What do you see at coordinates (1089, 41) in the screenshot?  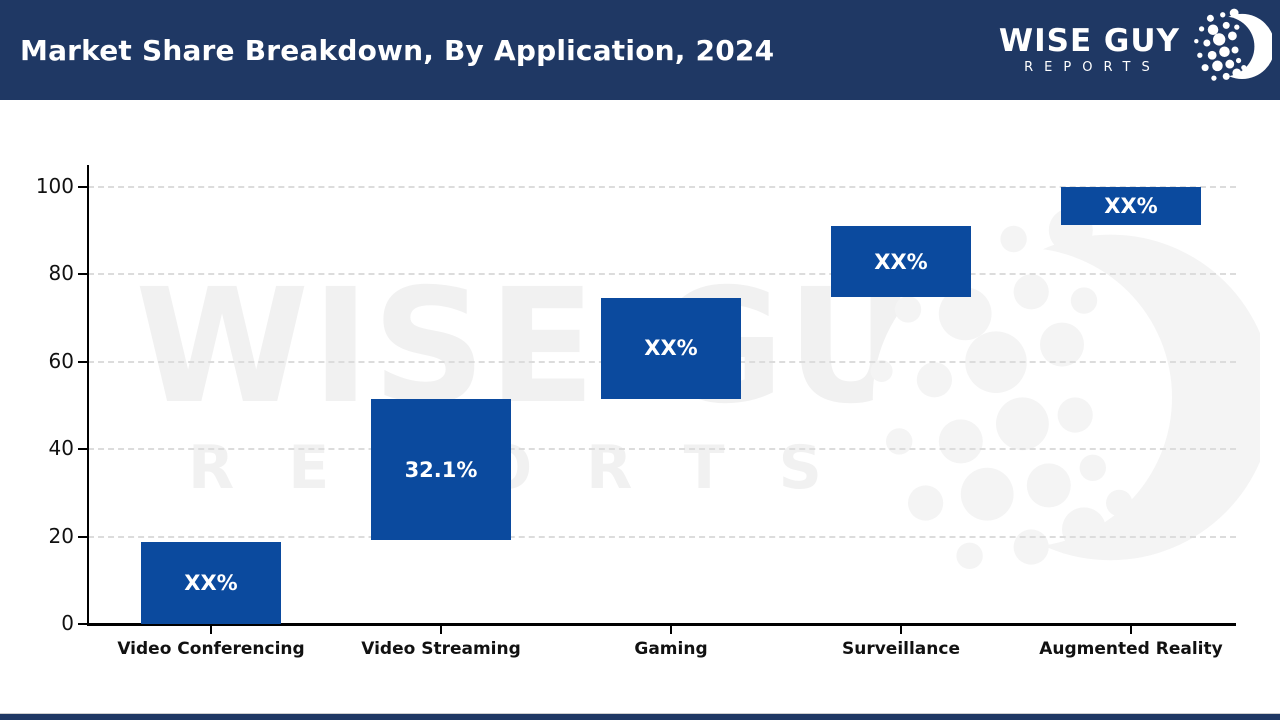 I see `logo-wordmark: WISE GUY` at bounding box center [1089, 41].